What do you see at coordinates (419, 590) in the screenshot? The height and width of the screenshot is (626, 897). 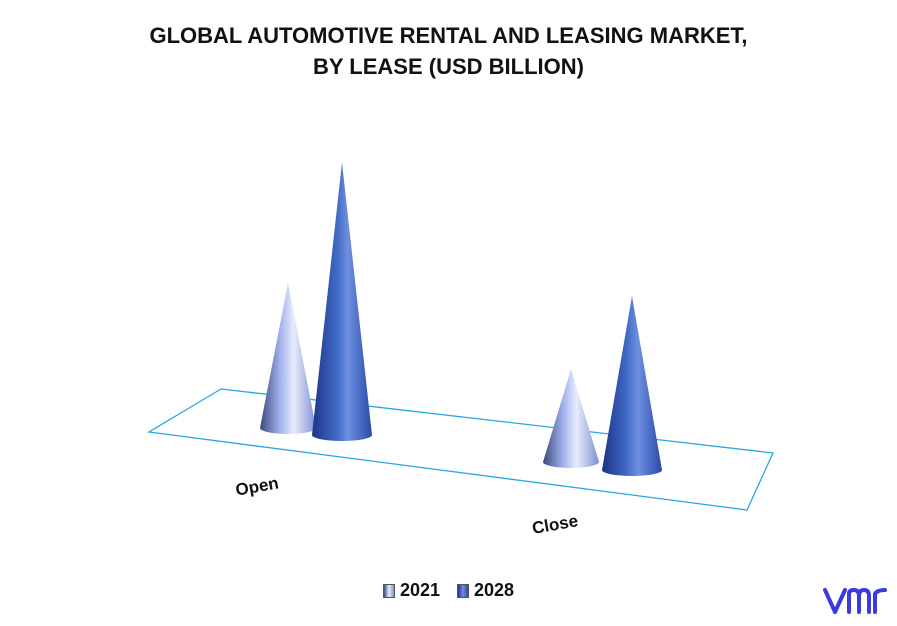 I see `legend-label-2021: 2021` at bounding box center [419, 590].